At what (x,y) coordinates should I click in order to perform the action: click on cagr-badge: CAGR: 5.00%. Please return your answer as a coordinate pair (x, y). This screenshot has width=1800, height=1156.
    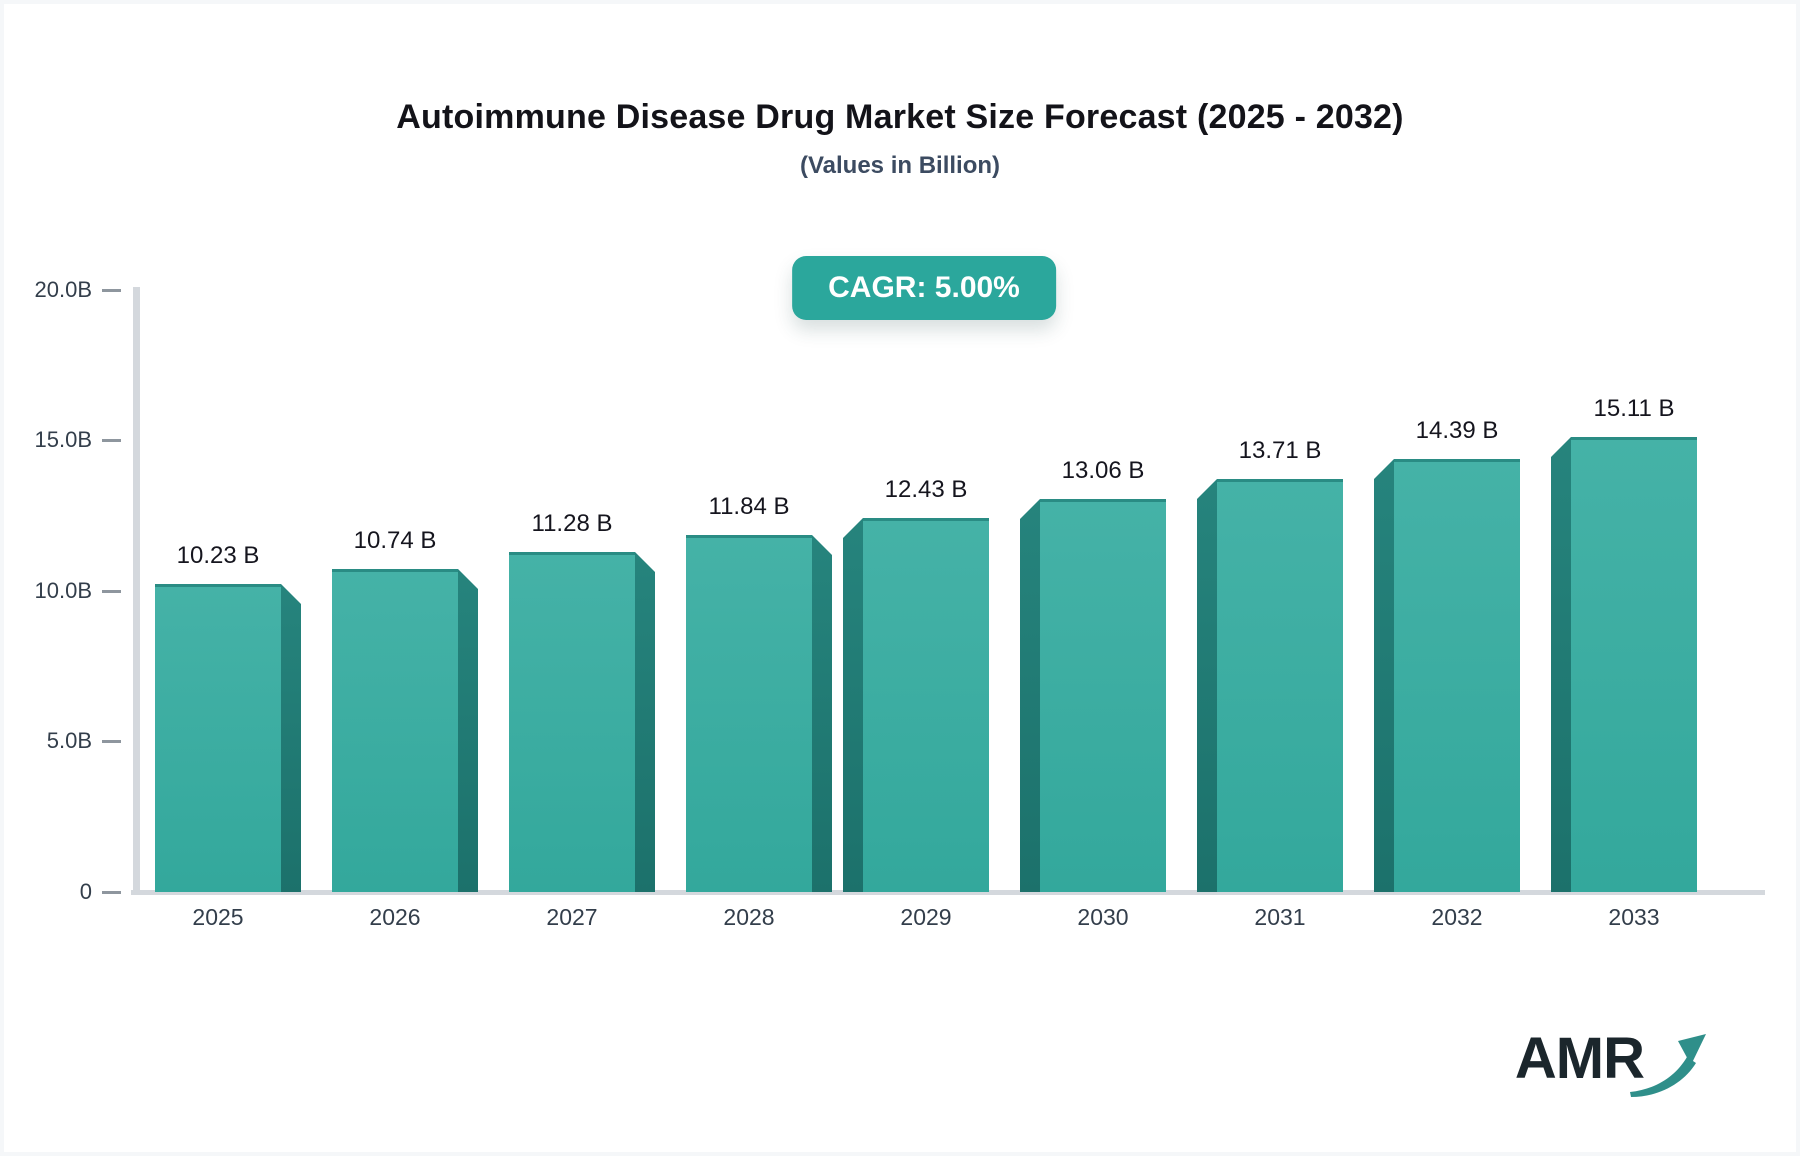
    Looking at the image, I should click on (924, 288).